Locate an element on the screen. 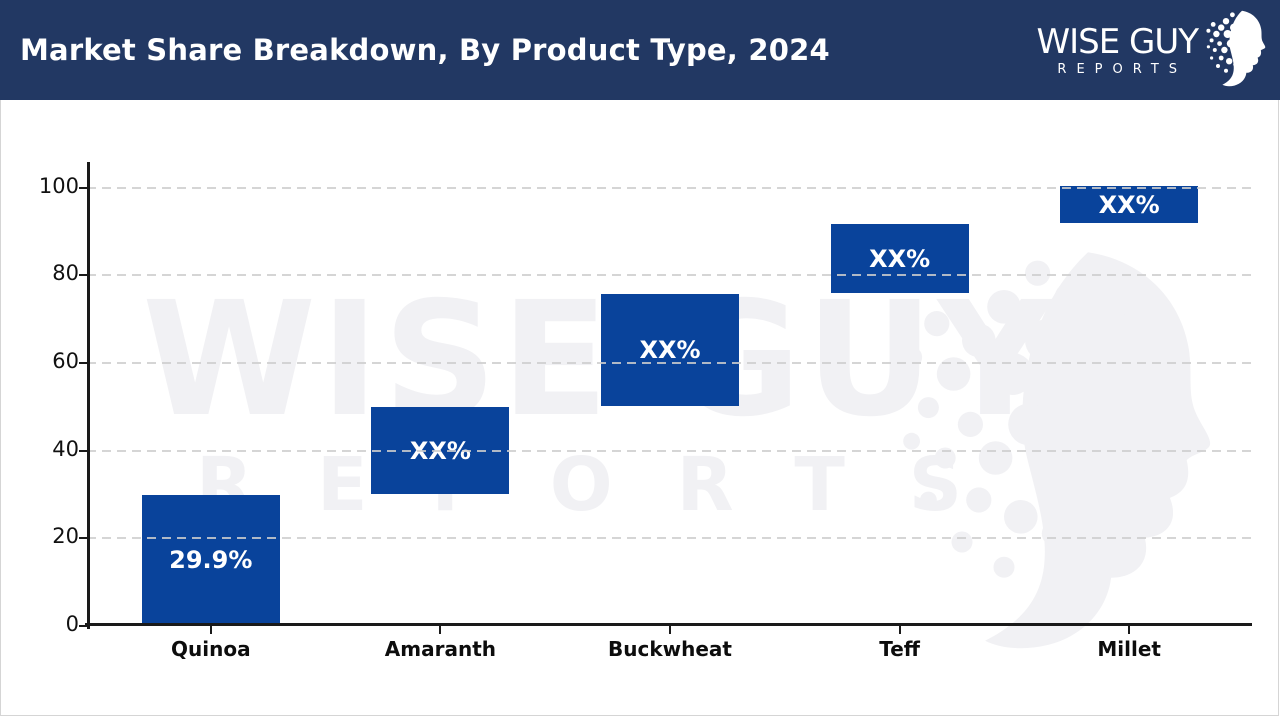 This screenshot has width=1280, height=720. x-tick-amaranth is located at coordinates (440, 630).